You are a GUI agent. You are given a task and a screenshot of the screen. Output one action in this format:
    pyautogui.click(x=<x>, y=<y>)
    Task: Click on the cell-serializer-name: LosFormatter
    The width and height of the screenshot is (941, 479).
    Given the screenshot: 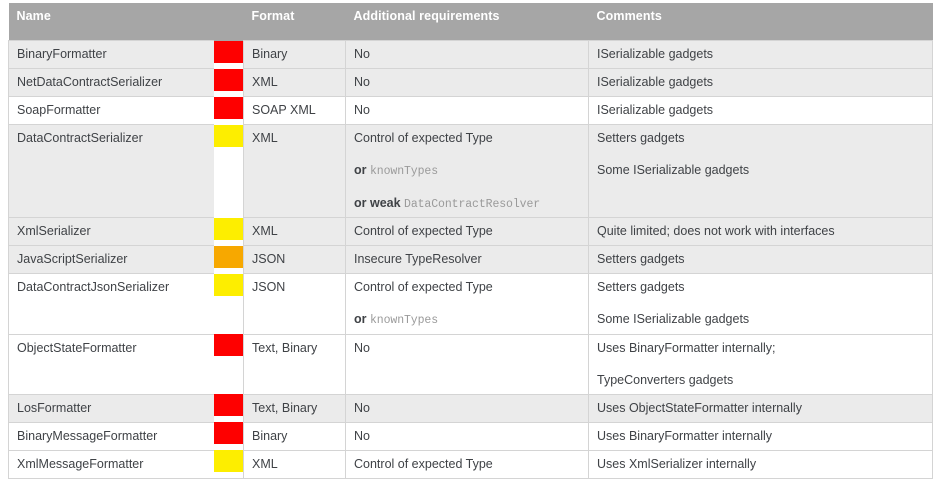 What is the action you would take?
    pyautogui.click(x=111, y=408)
    